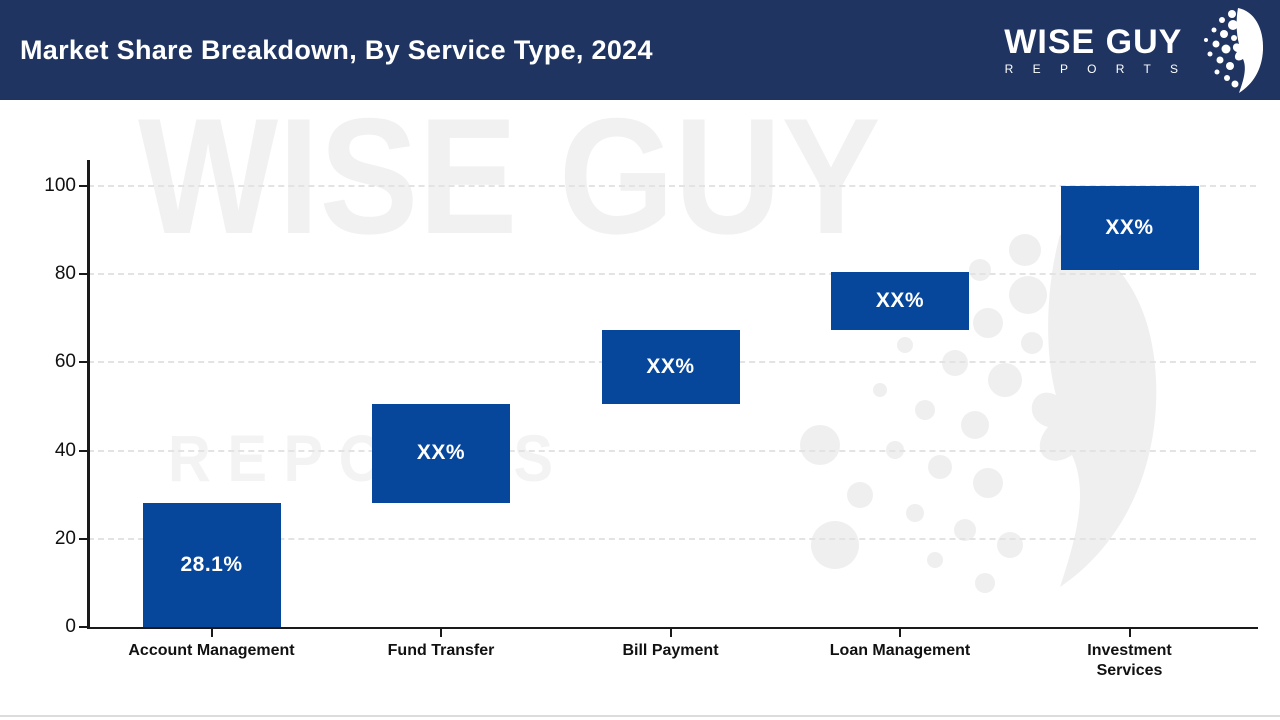  Describe the element at coordinates (65, 362) in the screenshot. I see `y-tick-label: 60` at that location.